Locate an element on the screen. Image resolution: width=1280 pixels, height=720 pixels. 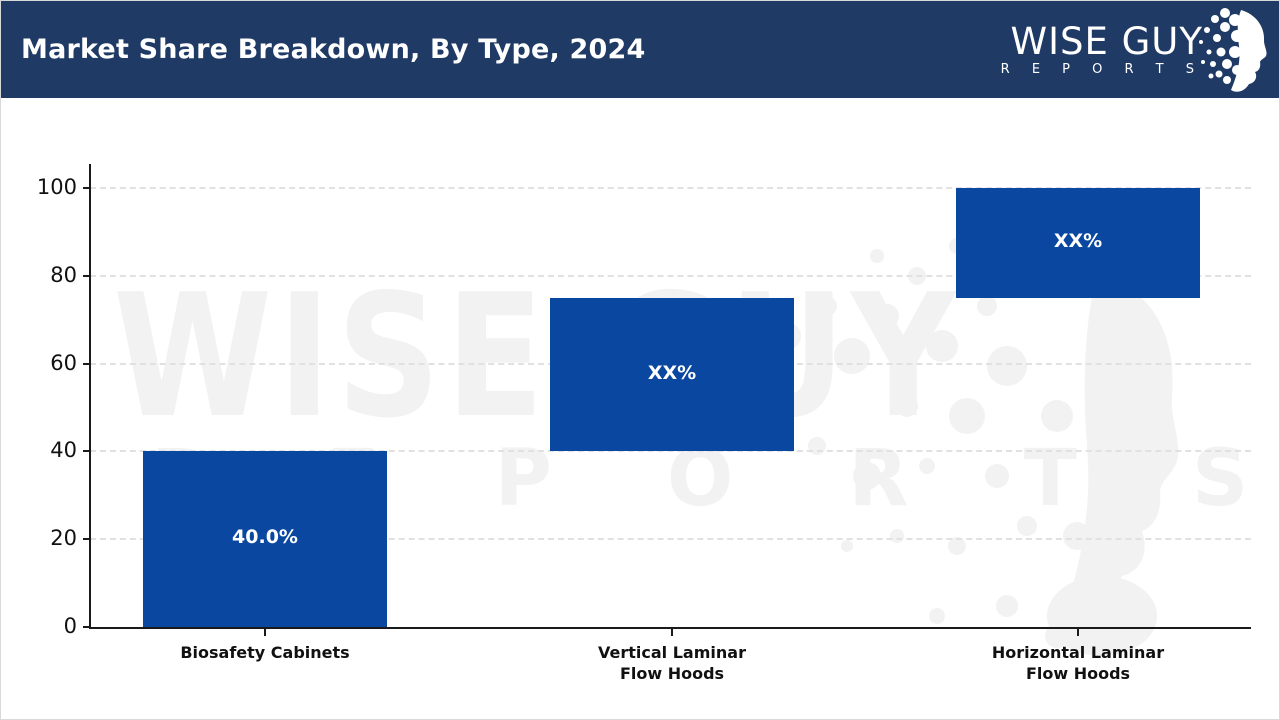
y-tick-label-60: 60 is located at coordinates (63, 362).